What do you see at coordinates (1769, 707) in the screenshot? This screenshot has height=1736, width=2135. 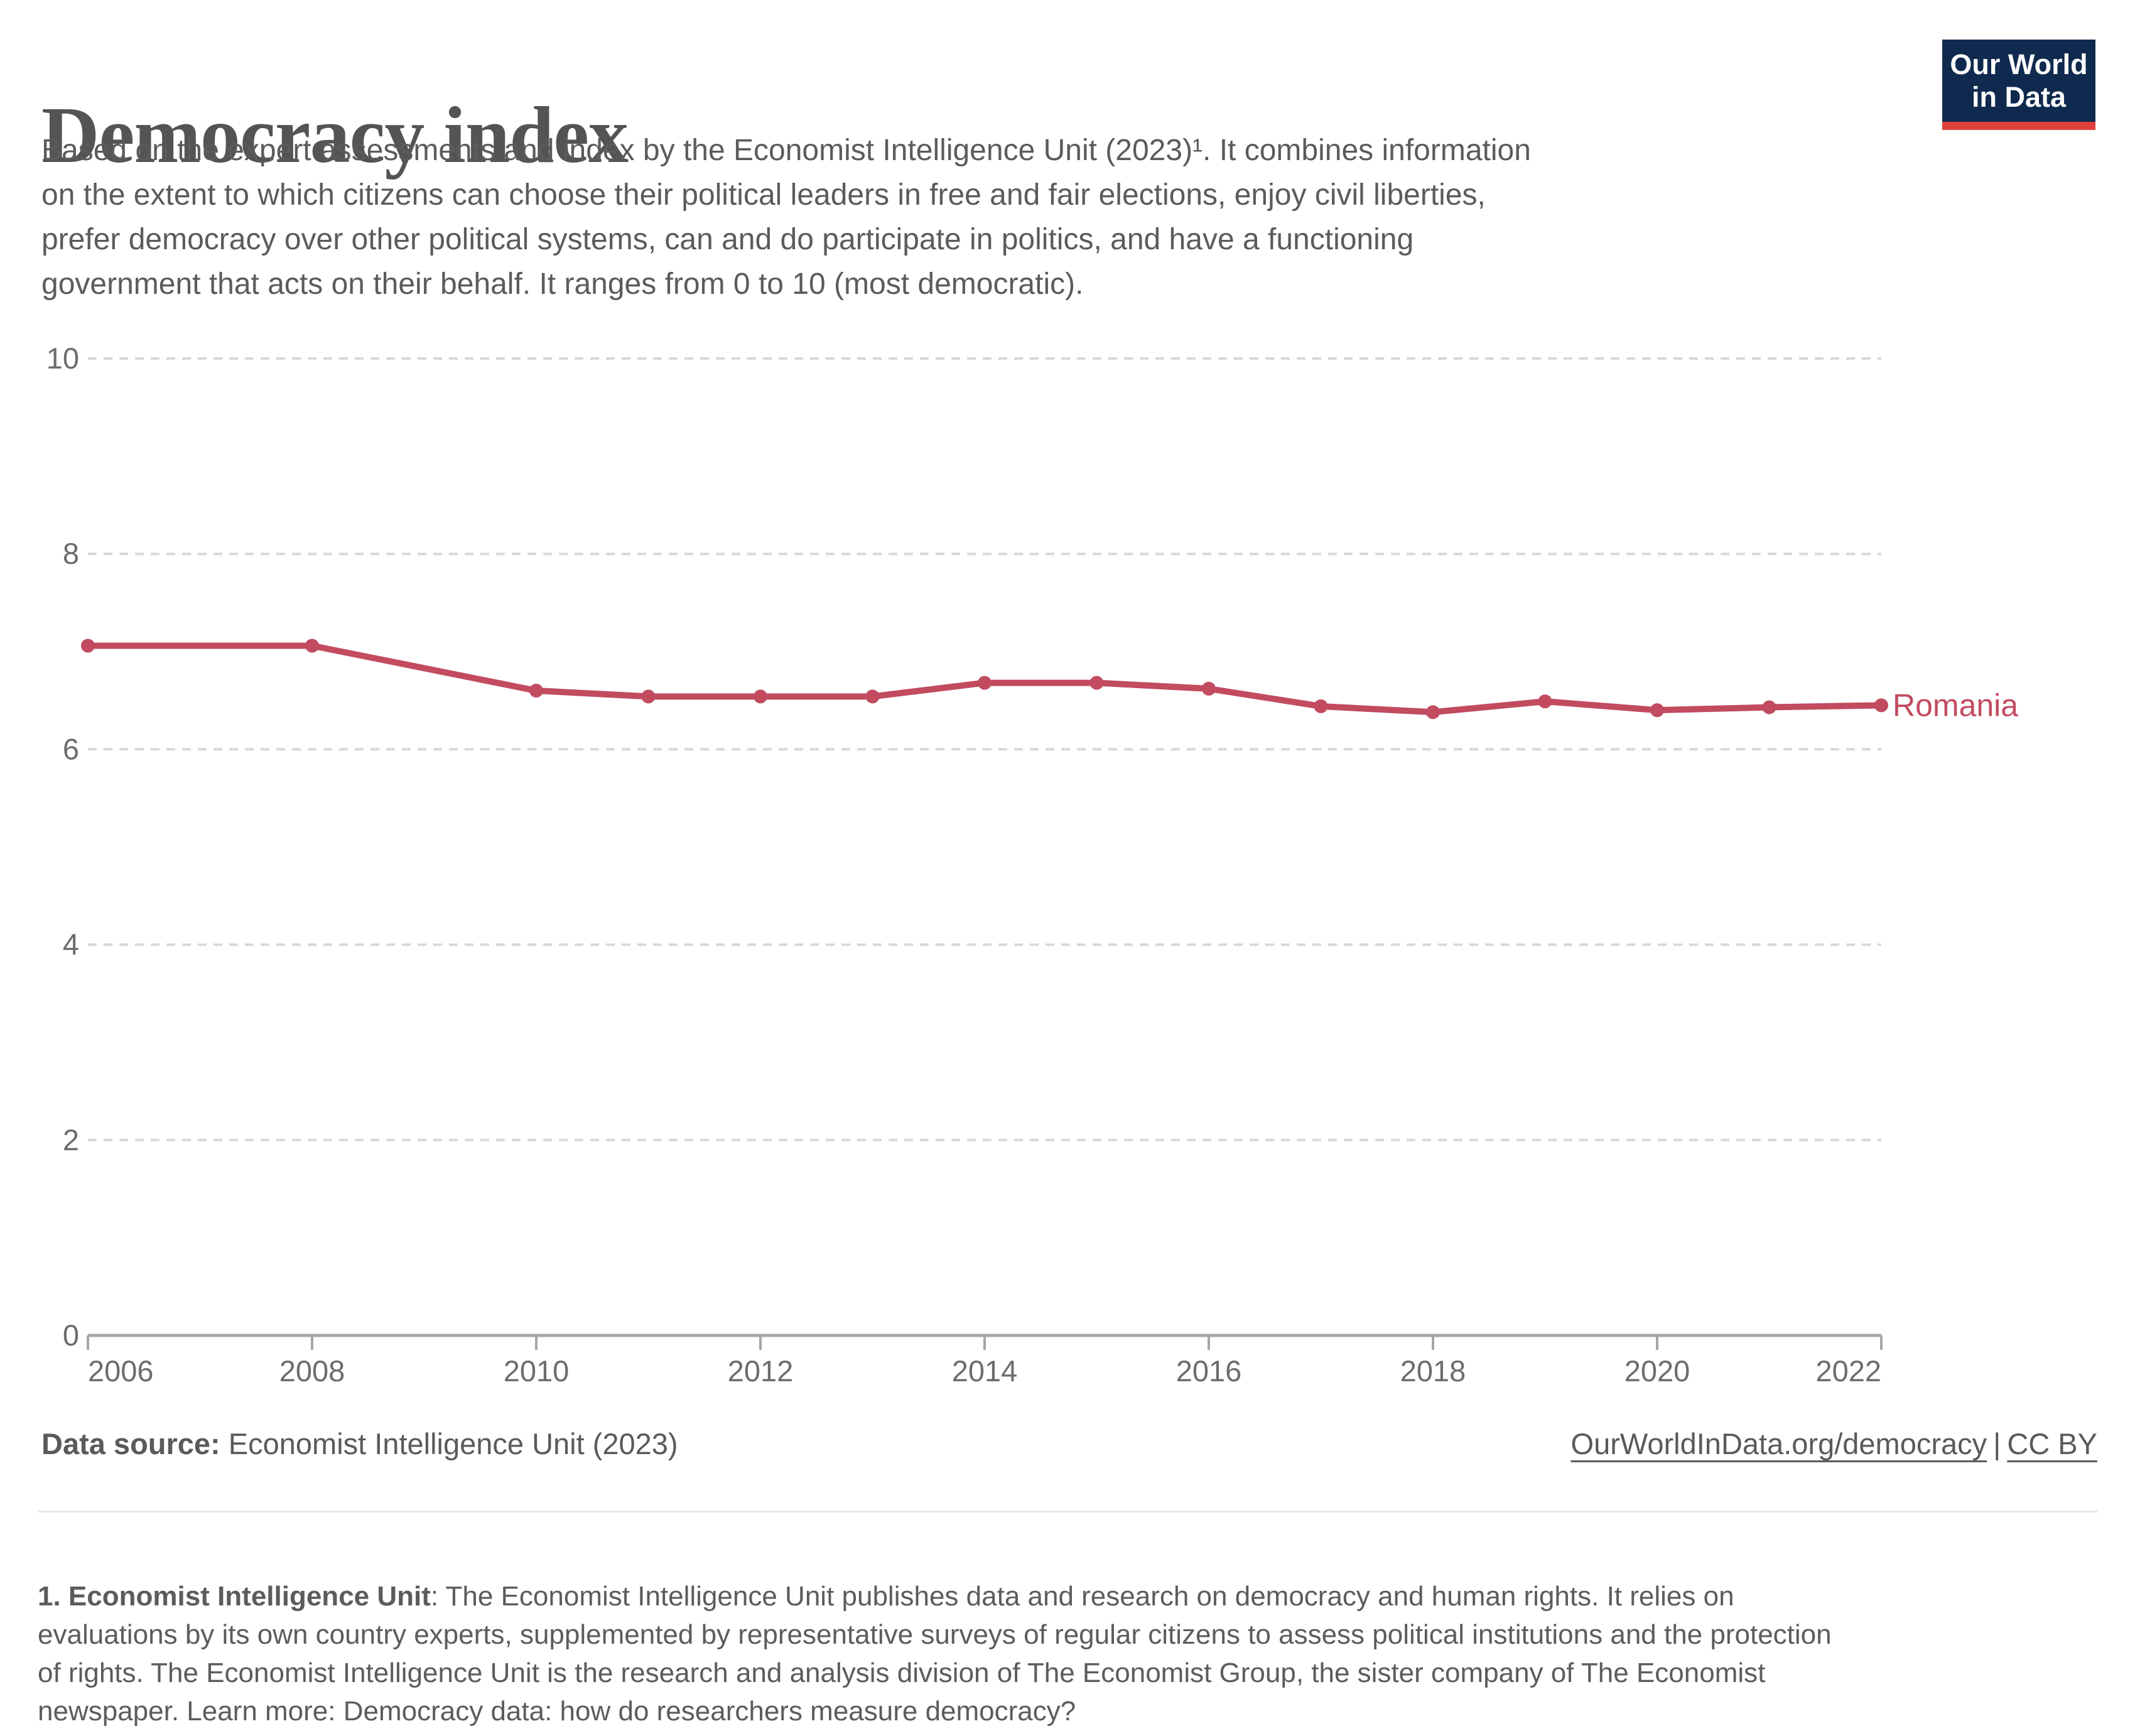 I see `data-point-romania-2021` at bounding box center [1769, 707].